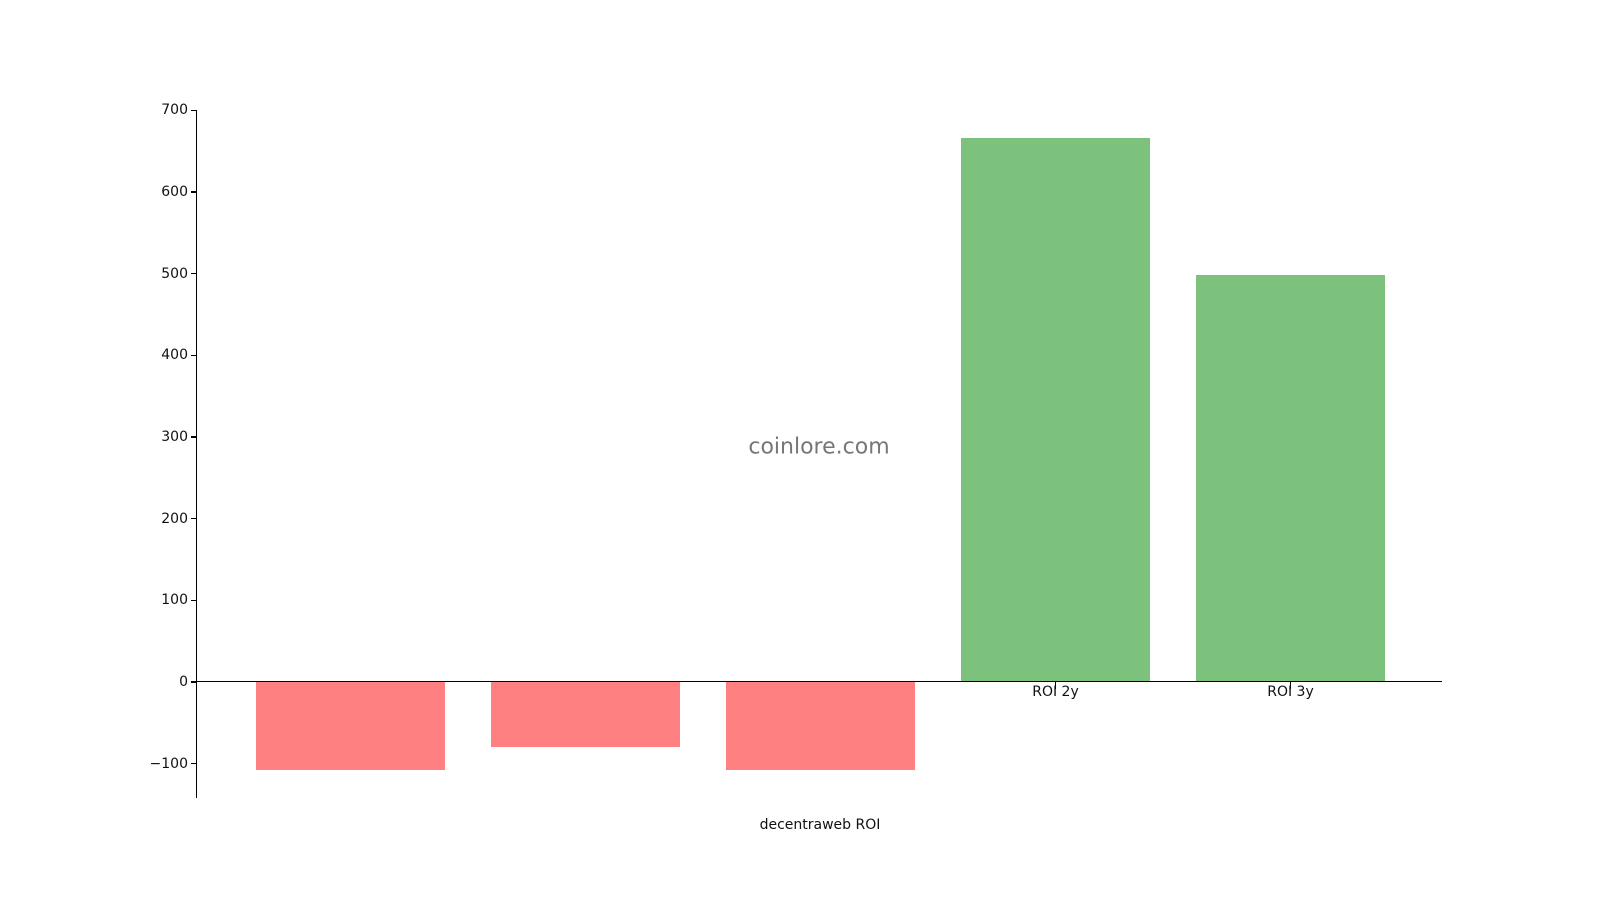 Image resolution: width=1600 pixels, height=900 pixels. What do you see at coordinates (174, 110) in the screenshot?
I see `y-tick-label: 700` at bounding box center [174, 110].